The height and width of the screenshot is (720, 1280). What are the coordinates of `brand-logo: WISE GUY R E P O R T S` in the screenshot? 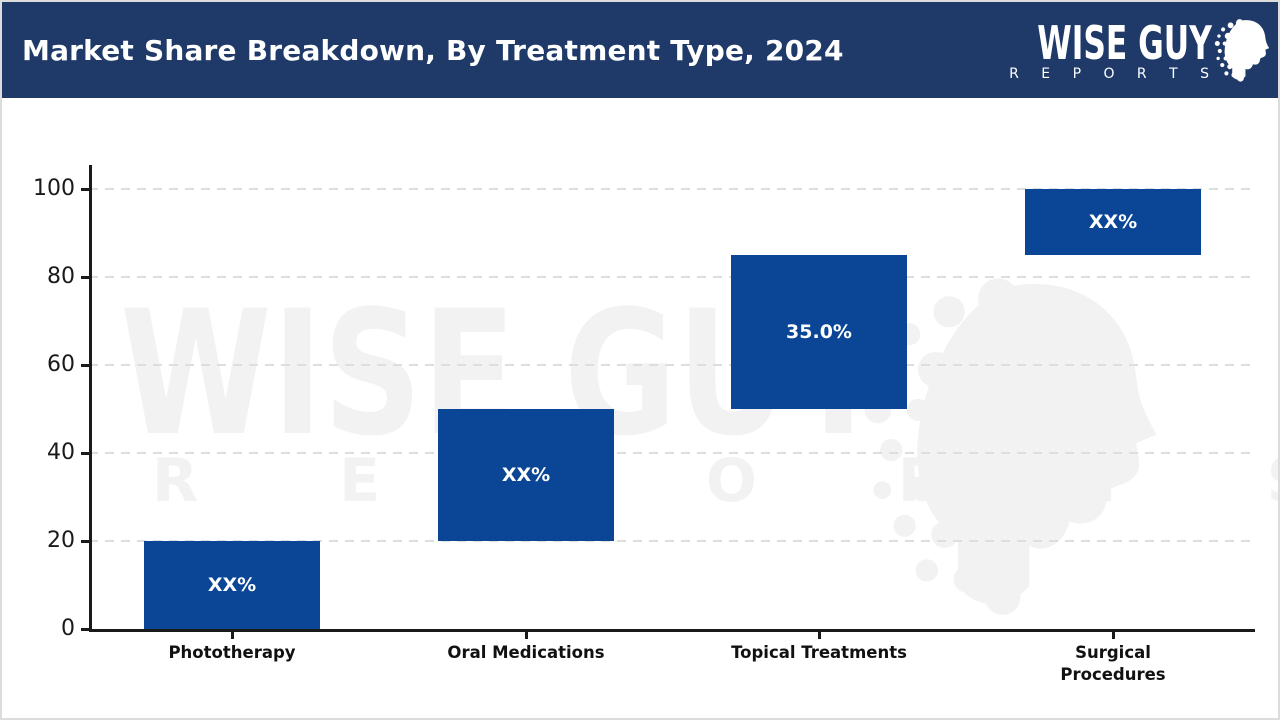 It's located at (1113, 51).